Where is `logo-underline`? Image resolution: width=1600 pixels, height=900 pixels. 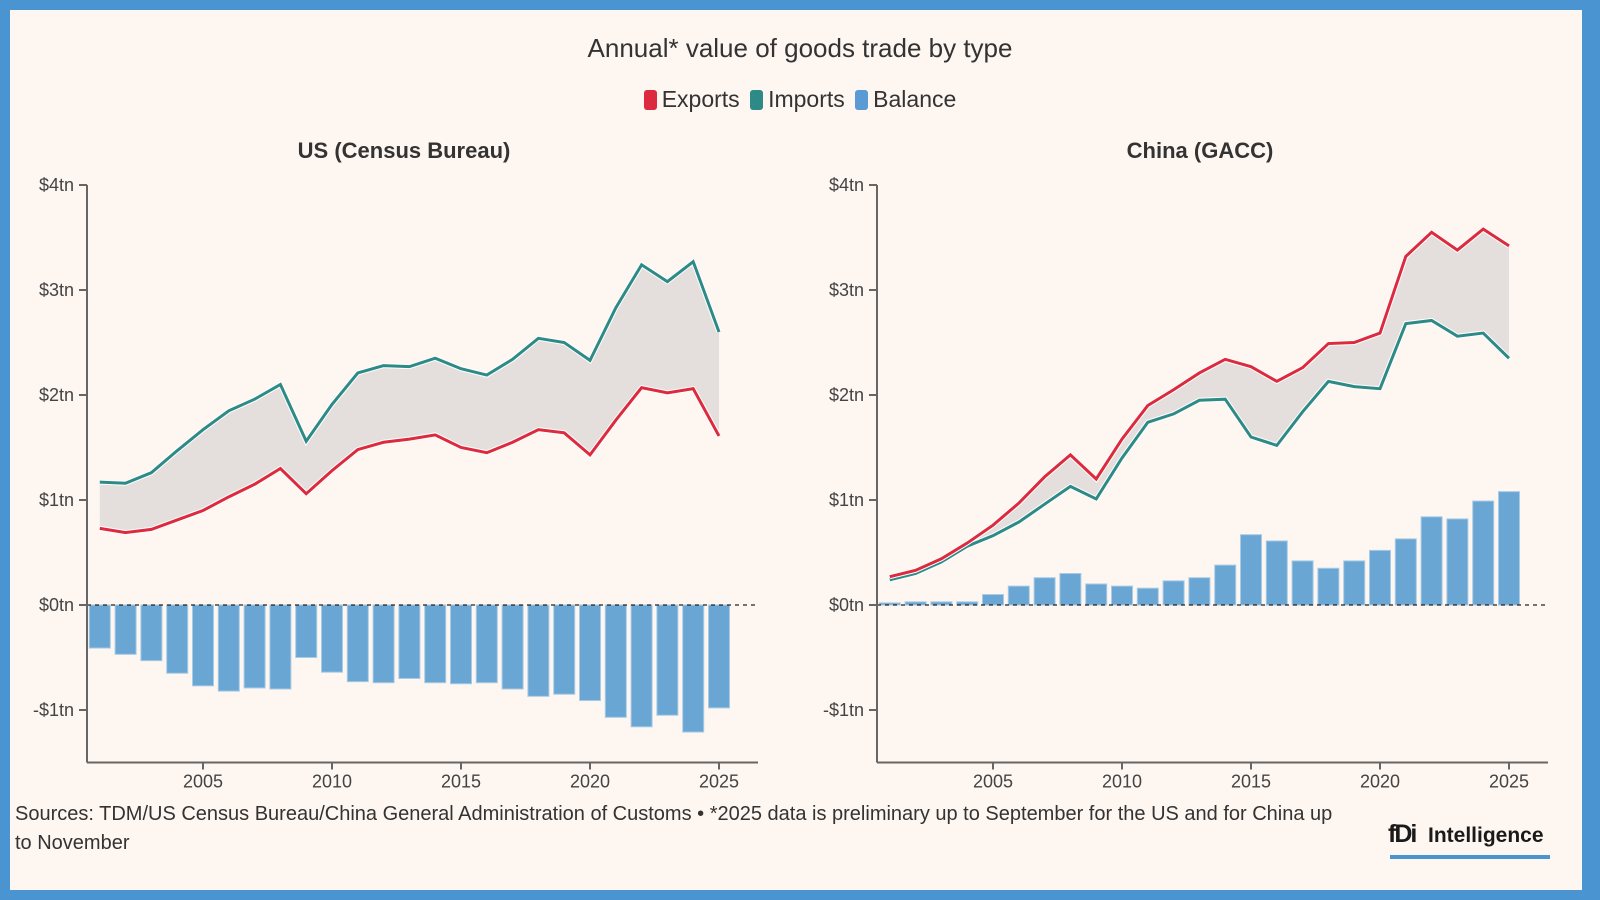
logo-underline is located at coordinates (1470, 857).